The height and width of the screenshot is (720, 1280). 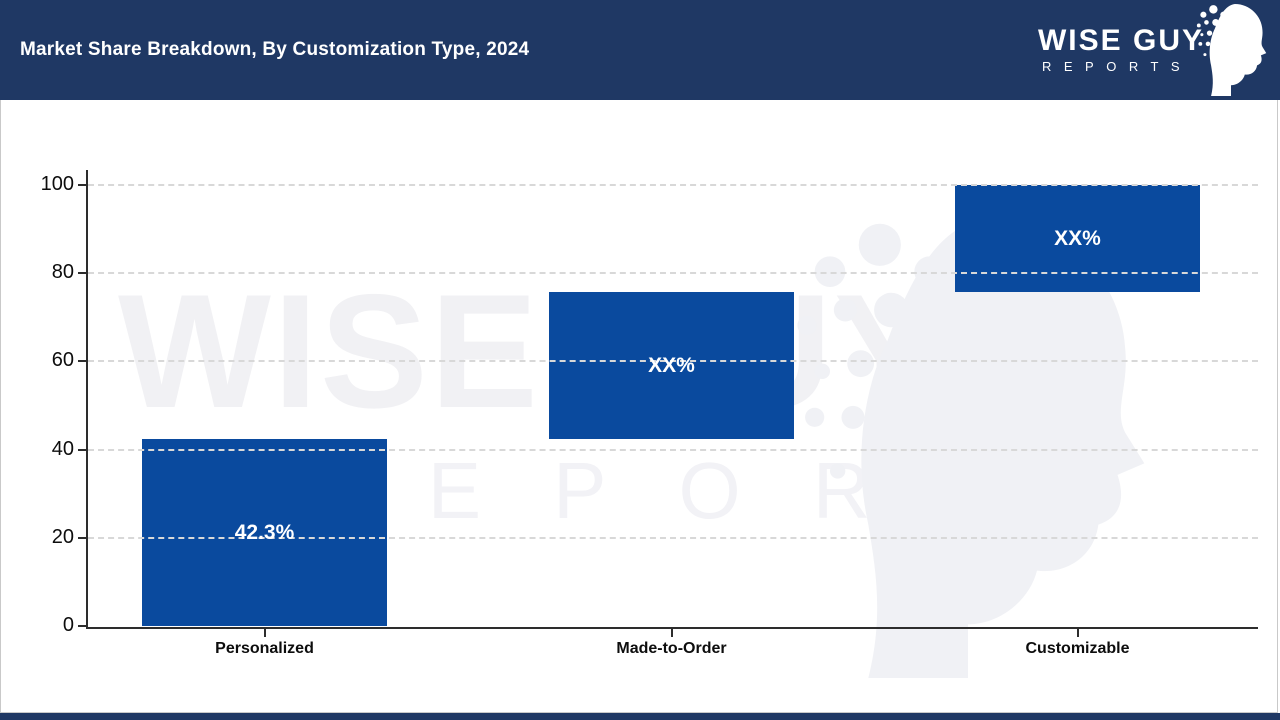 I want to click on logo-reports-text: REPORTS, so click(x=1117, y=66).